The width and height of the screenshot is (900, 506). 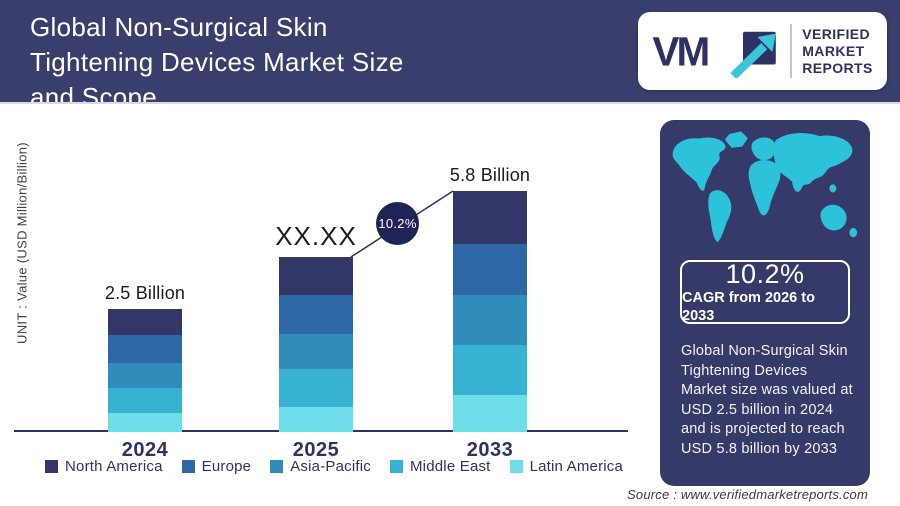 I want to click on legend-label: Europe, so click(x=226, y=466).